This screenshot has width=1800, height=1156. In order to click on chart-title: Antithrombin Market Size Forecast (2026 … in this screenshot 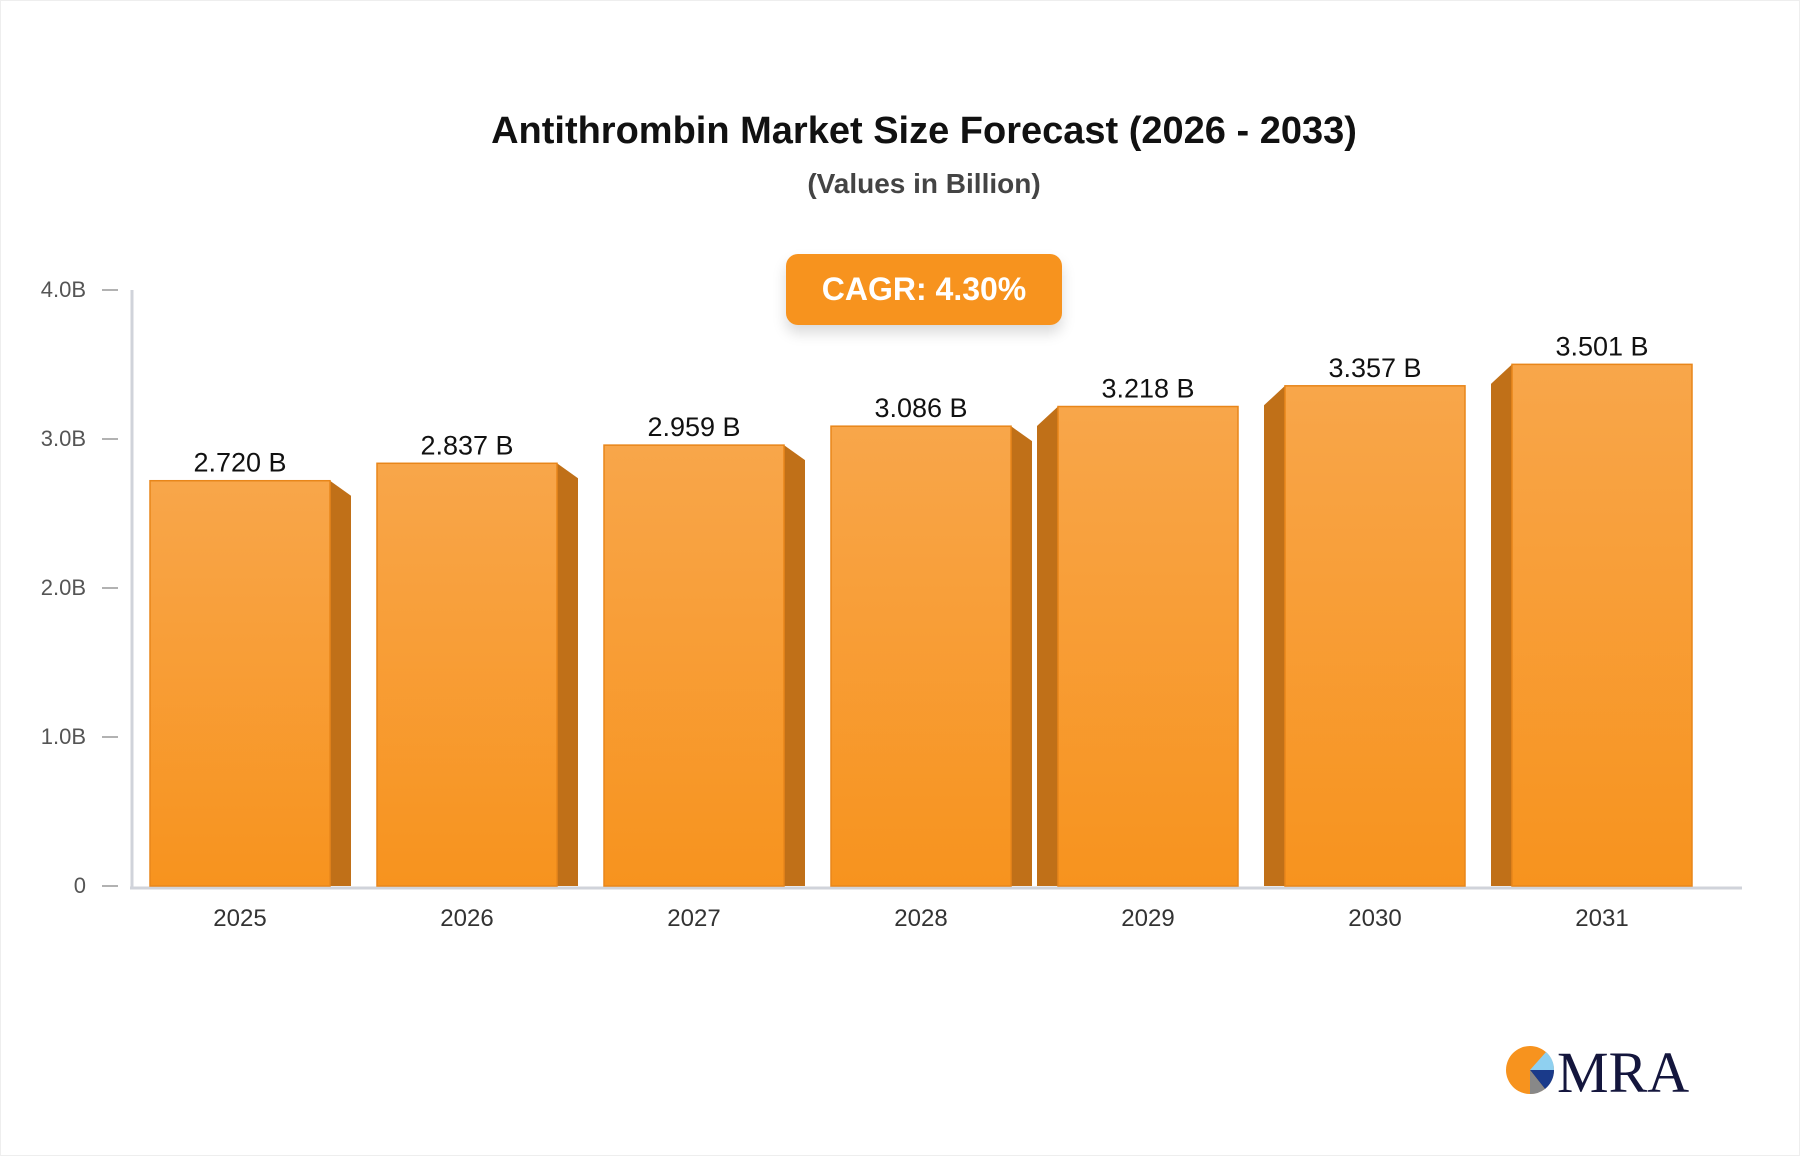, I will do `click(924, 131)`.